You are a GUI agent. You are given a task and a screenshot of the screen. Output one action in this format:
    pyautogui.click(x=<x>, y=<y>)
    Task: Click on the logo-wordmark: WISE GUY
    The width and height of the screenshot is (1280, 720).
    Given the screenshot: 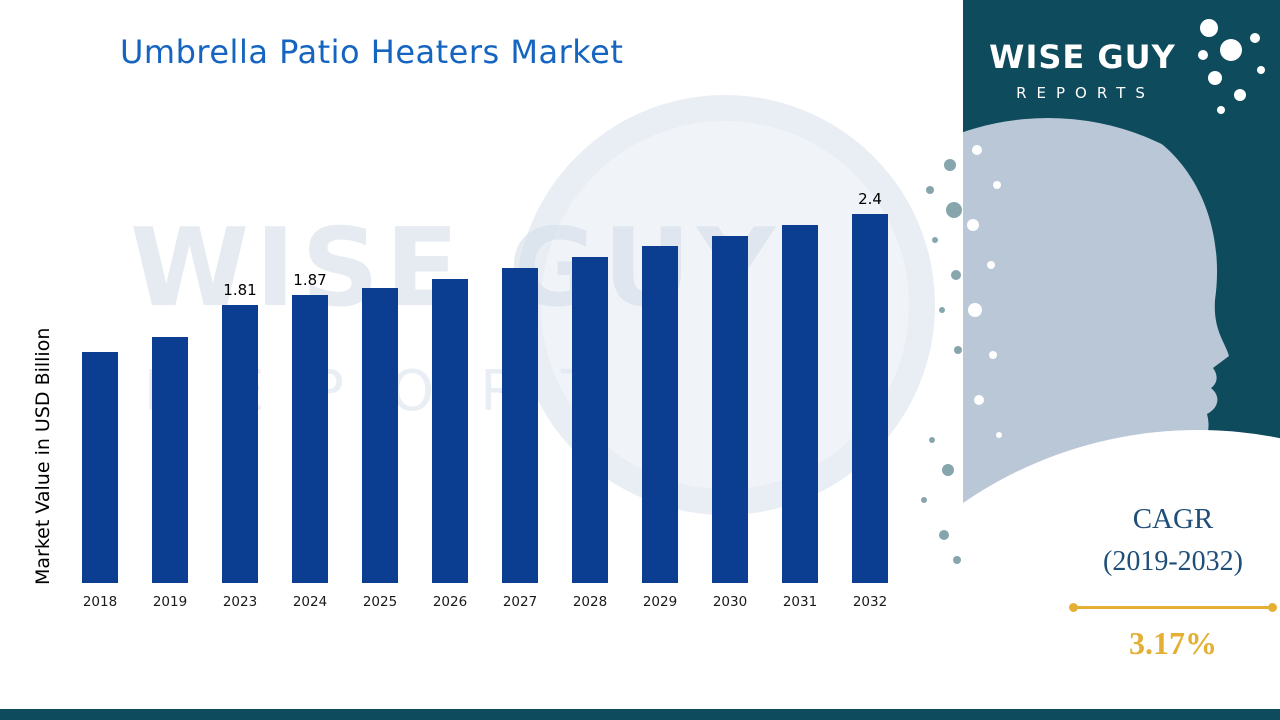 What is the action you would take?
    pyautogui.click(x=1082, y=57)
    